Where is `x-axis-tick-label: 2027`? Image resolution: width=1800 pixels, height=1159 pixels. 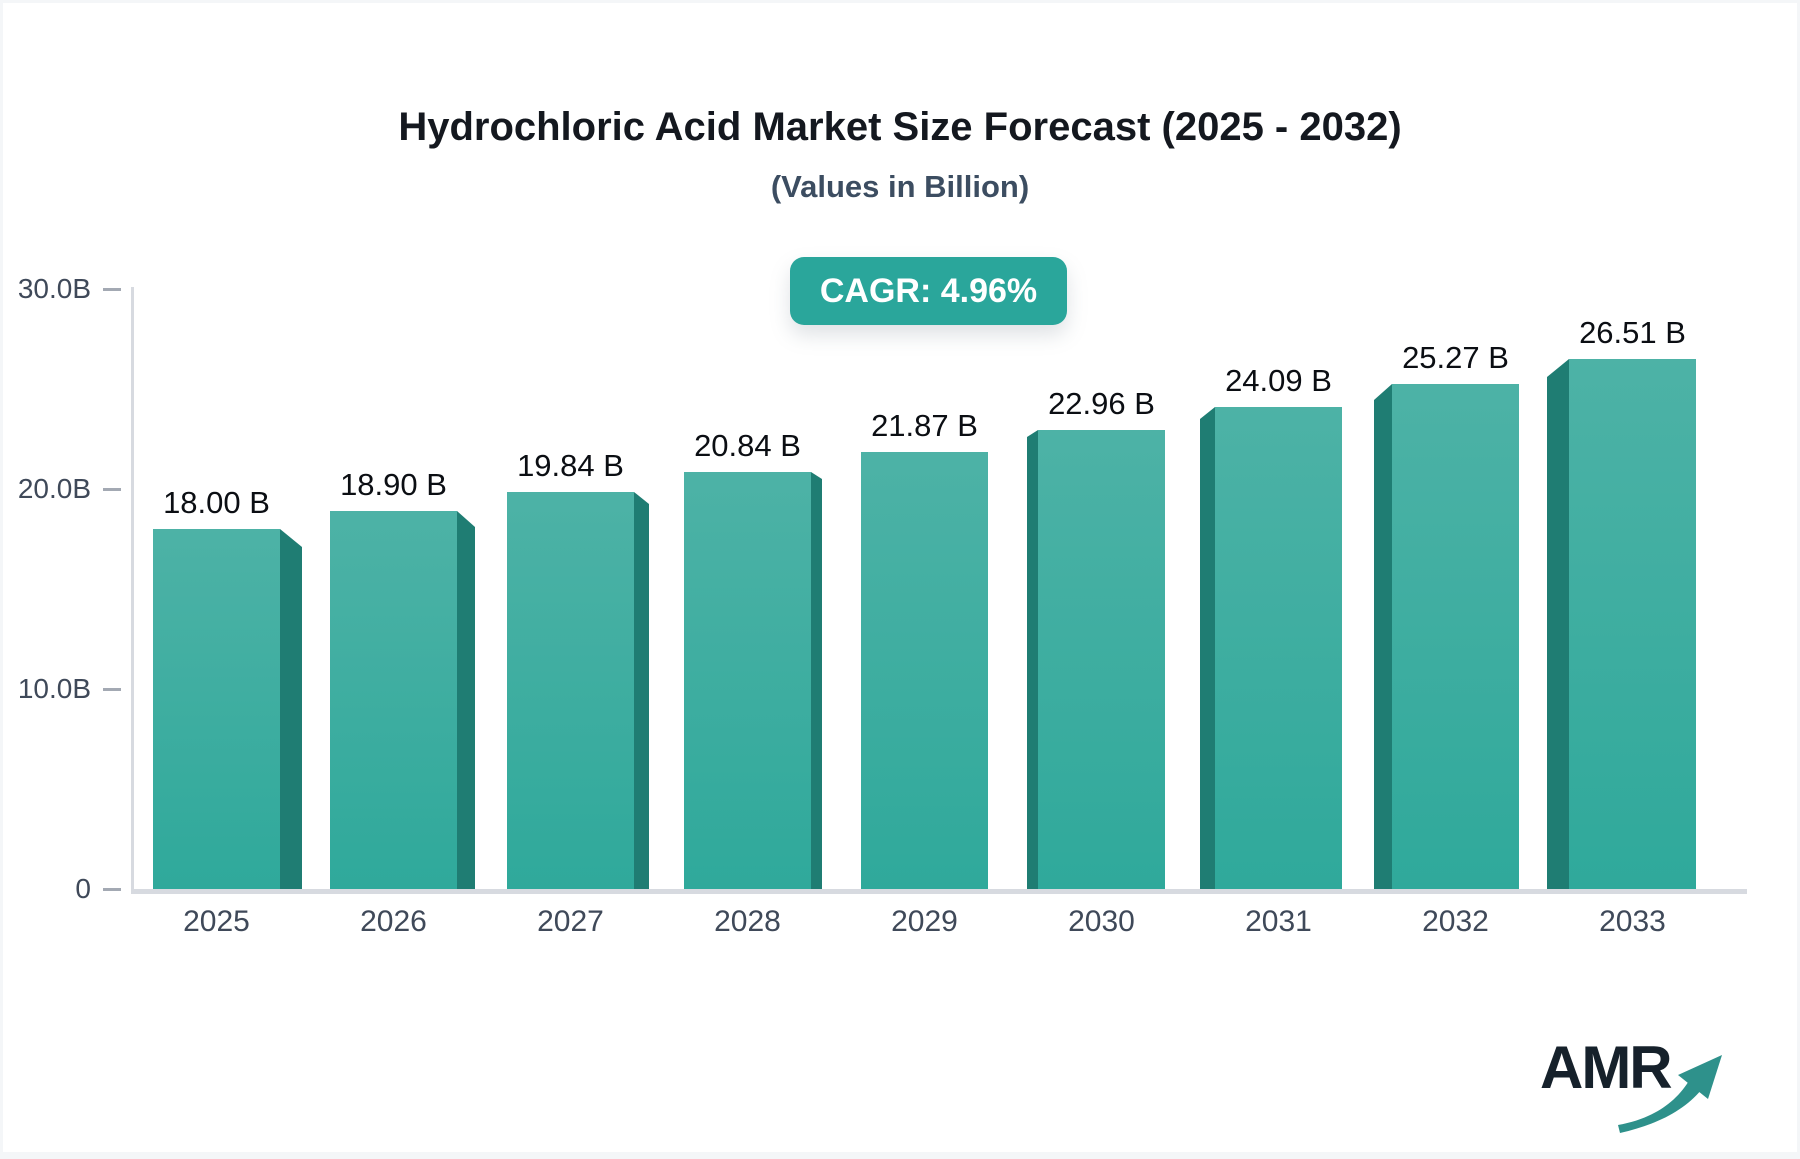 x-axis-tick-label: 2027 is located at coordinates (570, 922).